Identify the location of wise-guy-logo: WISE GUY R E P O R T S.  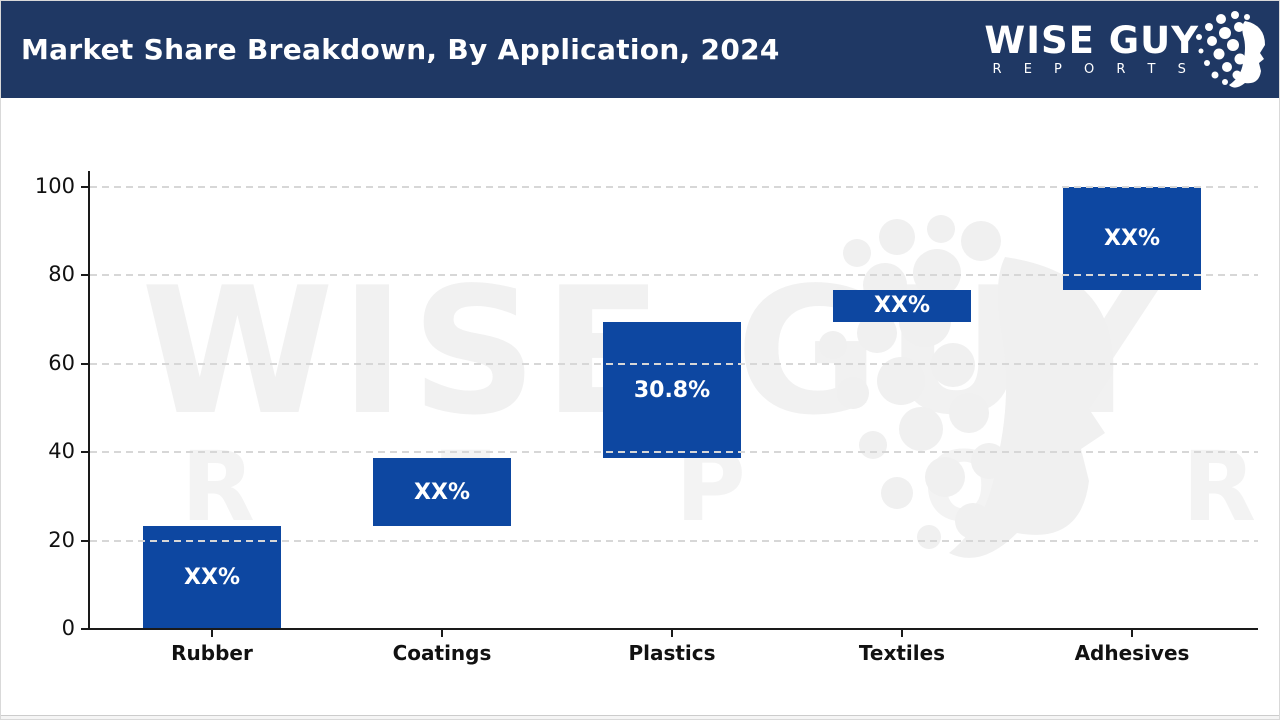
(1127, 50).